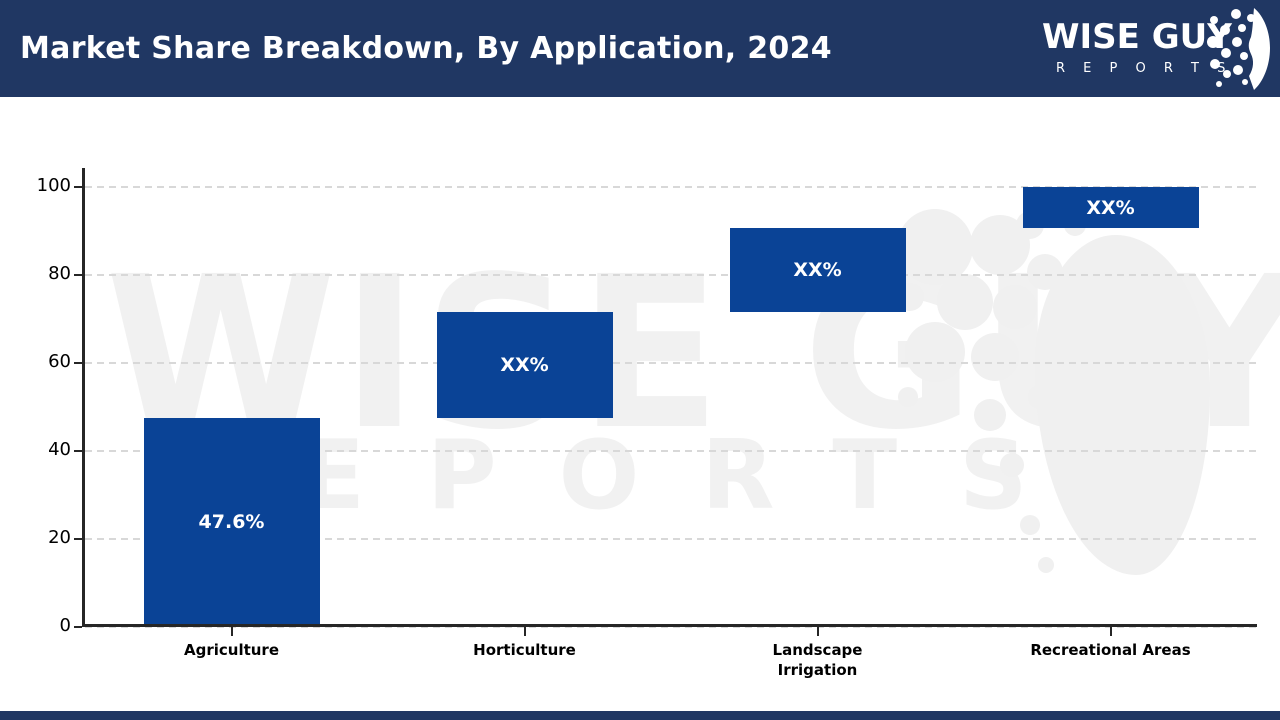  I want to click on footer-bar, so click(640, 715).